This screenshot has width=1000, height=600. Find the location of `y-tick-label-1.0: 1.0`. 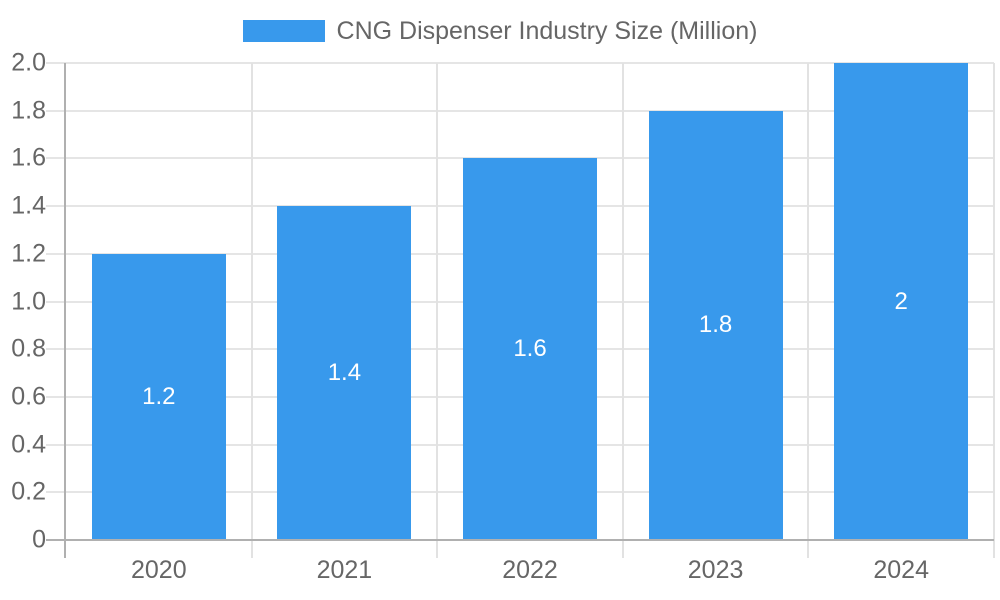

y-tick-label-1.0: 1.0 is located at coordinates (28, 301).